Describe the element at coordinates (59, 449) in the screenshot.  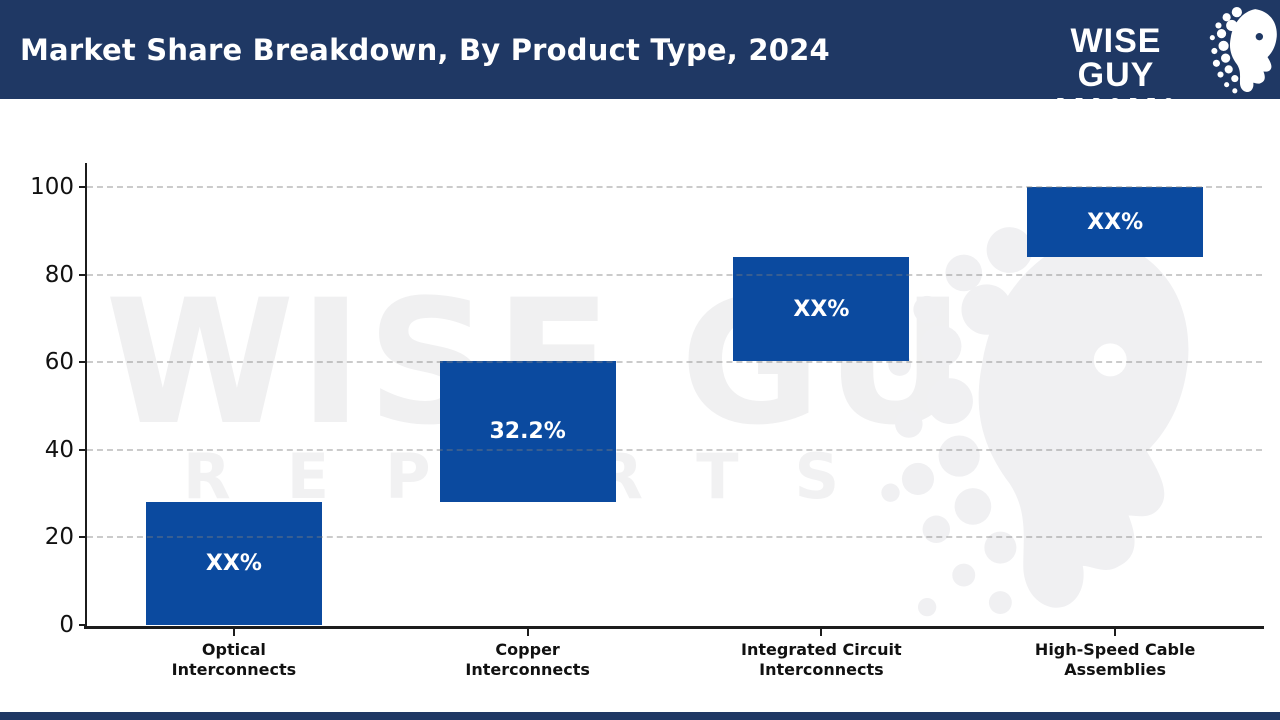
I see `y-axis-tick-label: 40` at that location.